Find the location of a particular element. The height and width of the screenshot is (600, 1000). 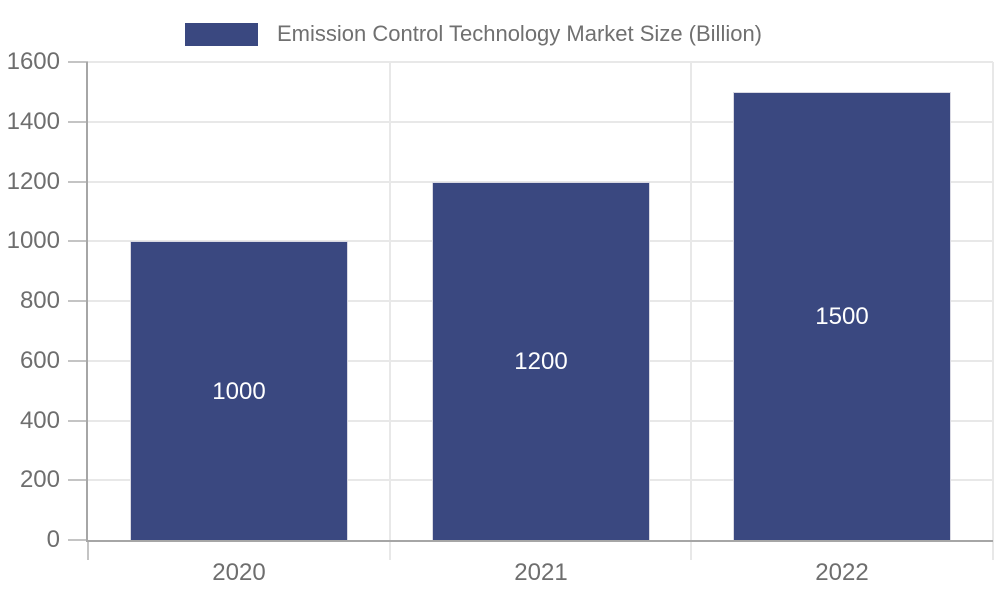

x-axis-label: 2021 is located at coordinates (541, 572).